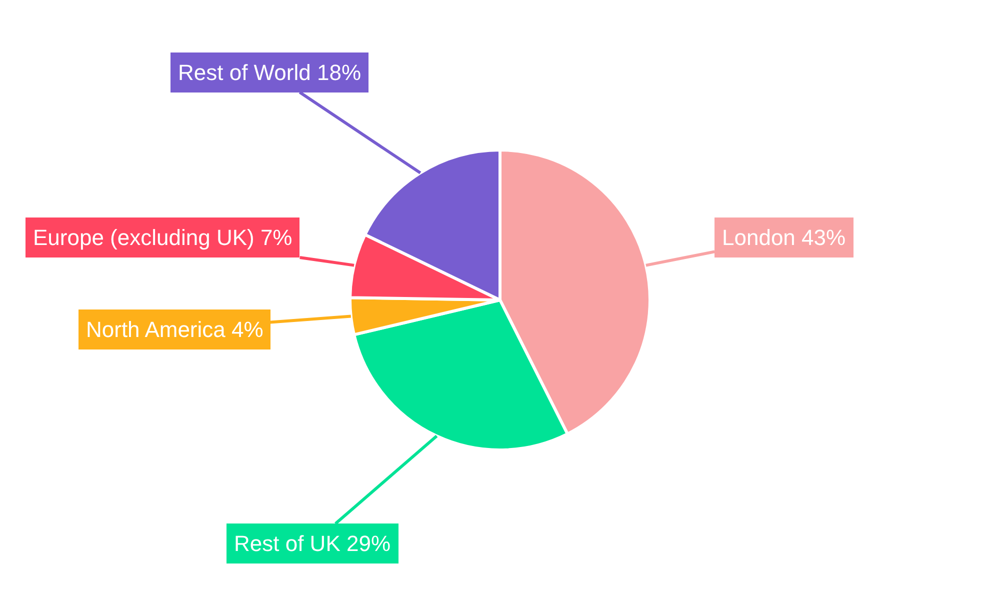  What do you see at coordinates (175, 329) in the screenshot?
I see `slice-label: North America 4%` at bounding box center [175, 329].